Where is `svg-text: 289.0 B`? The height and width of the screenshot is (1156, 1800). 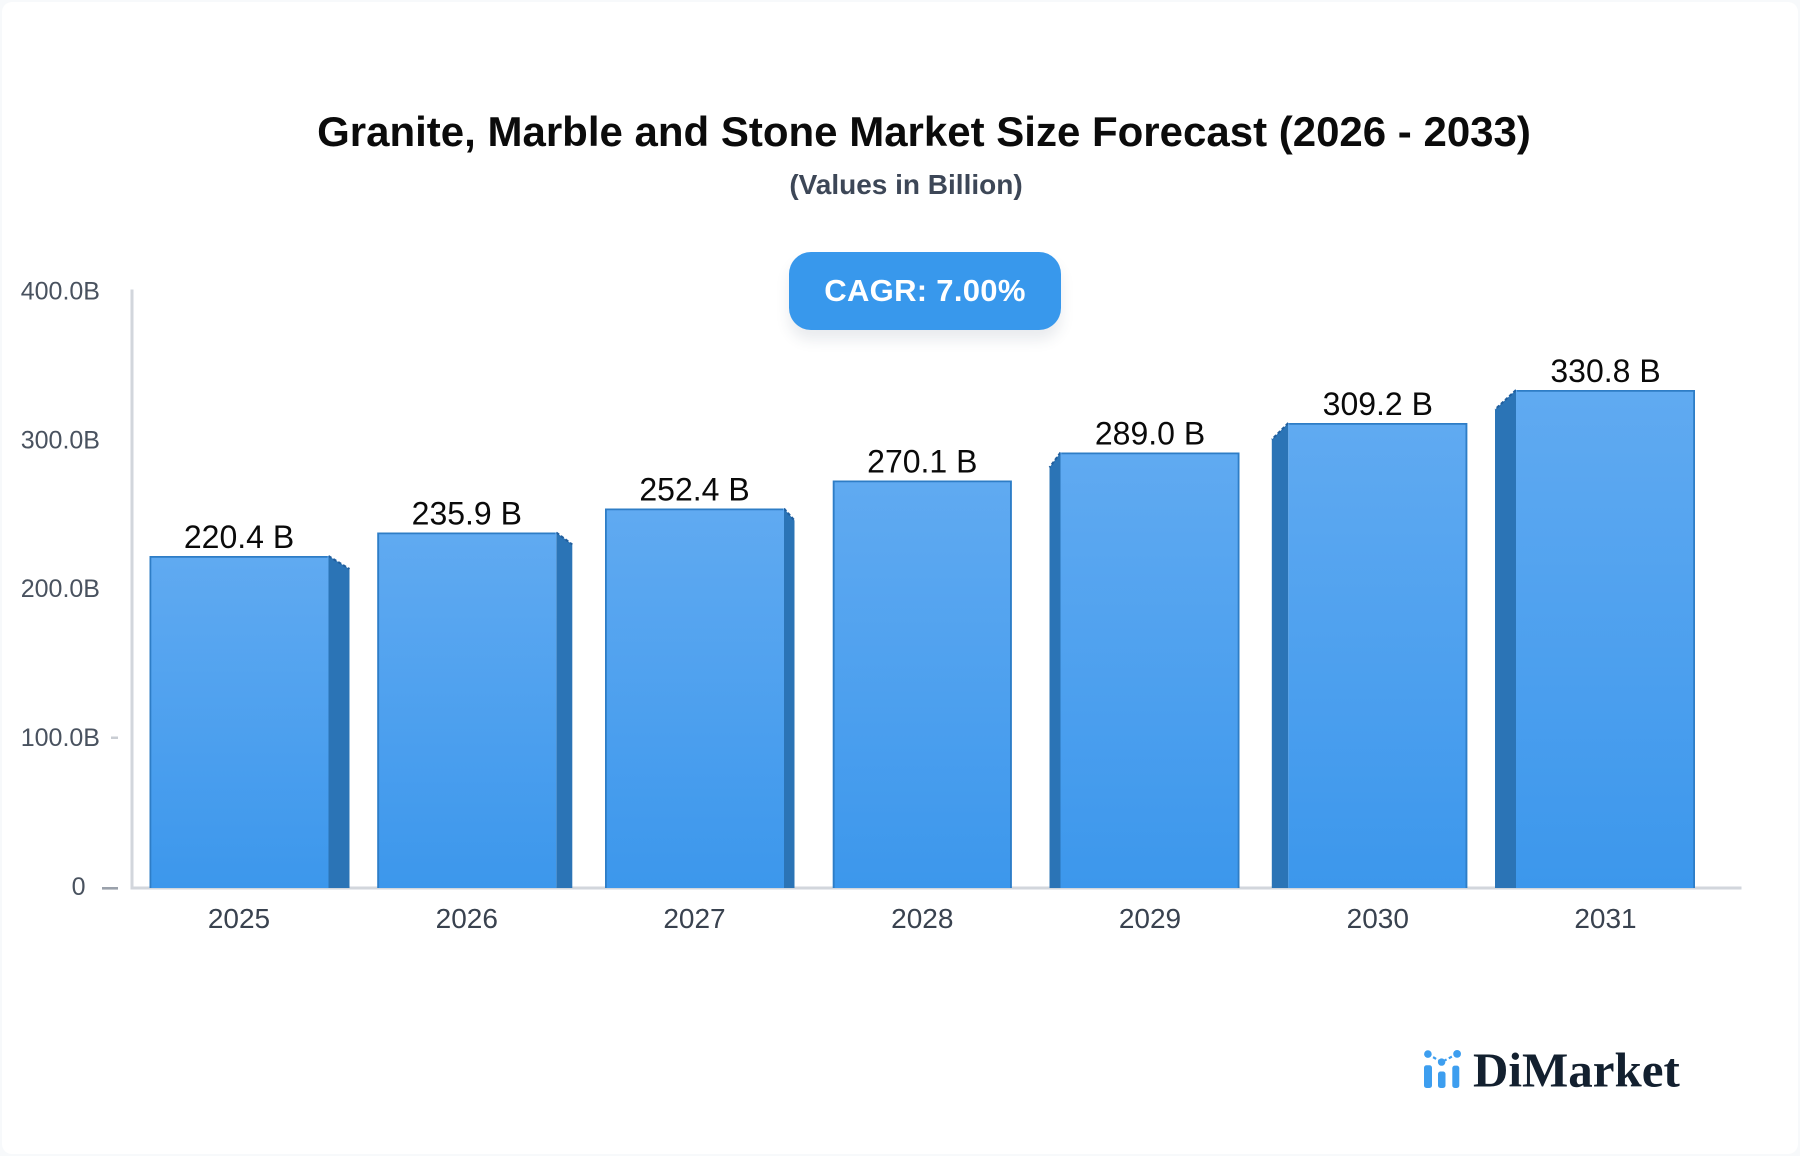 svg-text: 289.0 B is located at coordinates (1150, 434).